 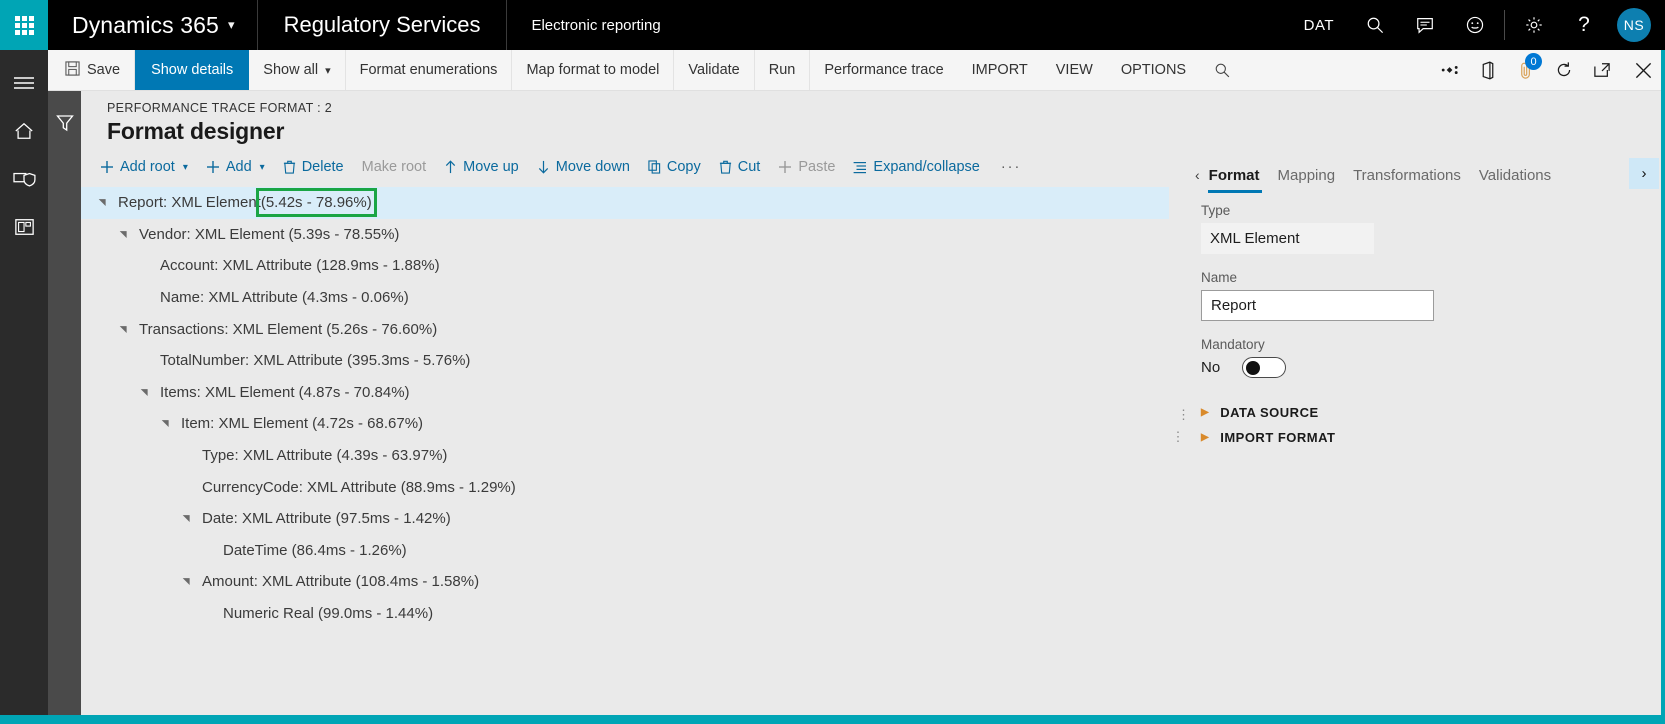 What do you see at coordinates (24, 131) in the screenshot?
I see `home-icon` at bounding box center [24, 131].